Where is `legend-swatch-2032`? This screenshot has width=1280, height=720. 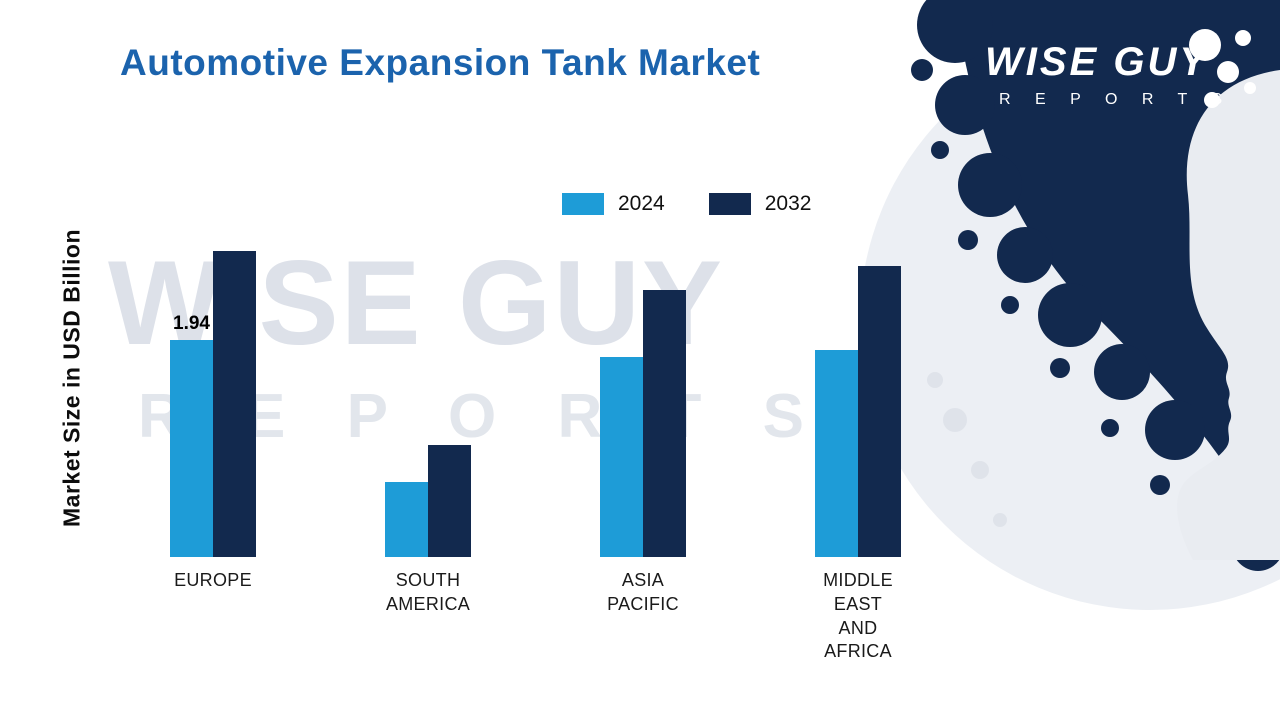
legend-swatch-2032 is located at coordinates (729, 204).